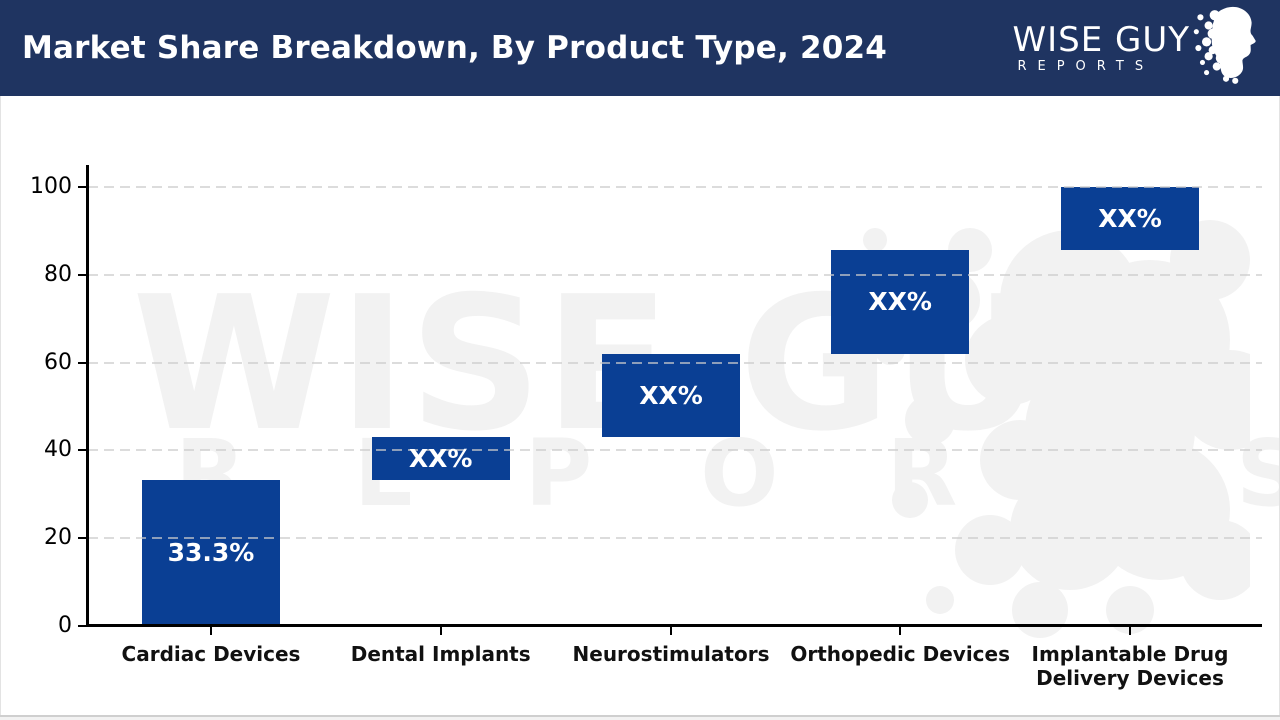 The width and height of the screenshot is (1280, 720). I want to click on bar-value-label: 33.3%, so click(211, 553).